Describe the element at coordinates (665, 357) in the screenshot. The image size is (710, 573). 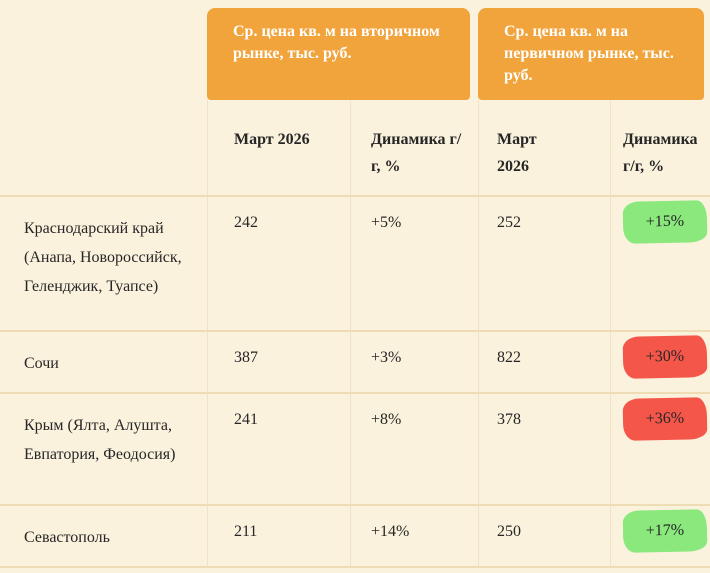
I see `marker-highlight: +30%` at that location.